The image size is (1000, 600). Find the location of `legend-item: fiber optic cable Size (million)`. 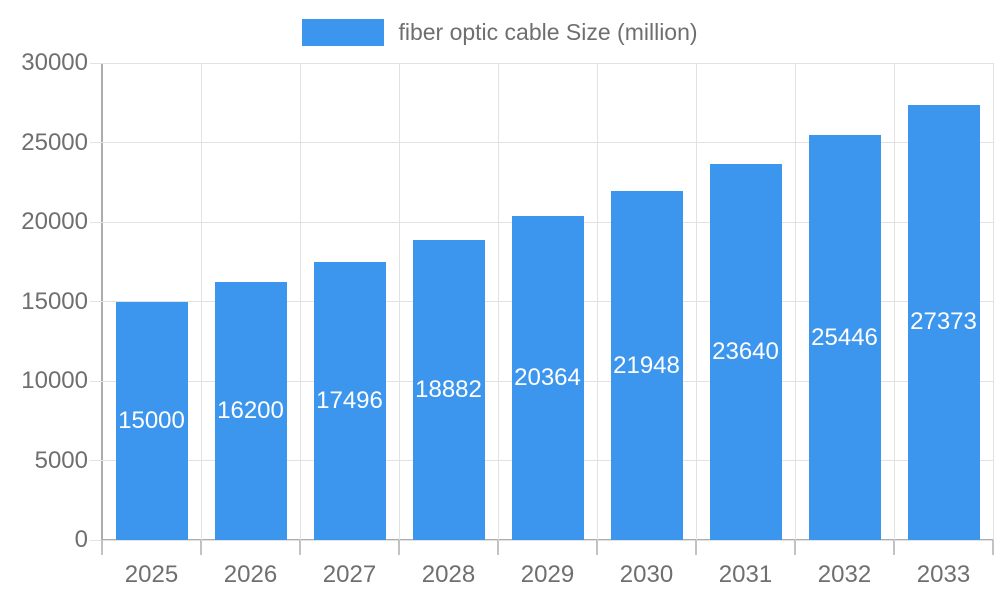

legend-item: fiber optic cable Size (million) is located at coordinates (500, 32).